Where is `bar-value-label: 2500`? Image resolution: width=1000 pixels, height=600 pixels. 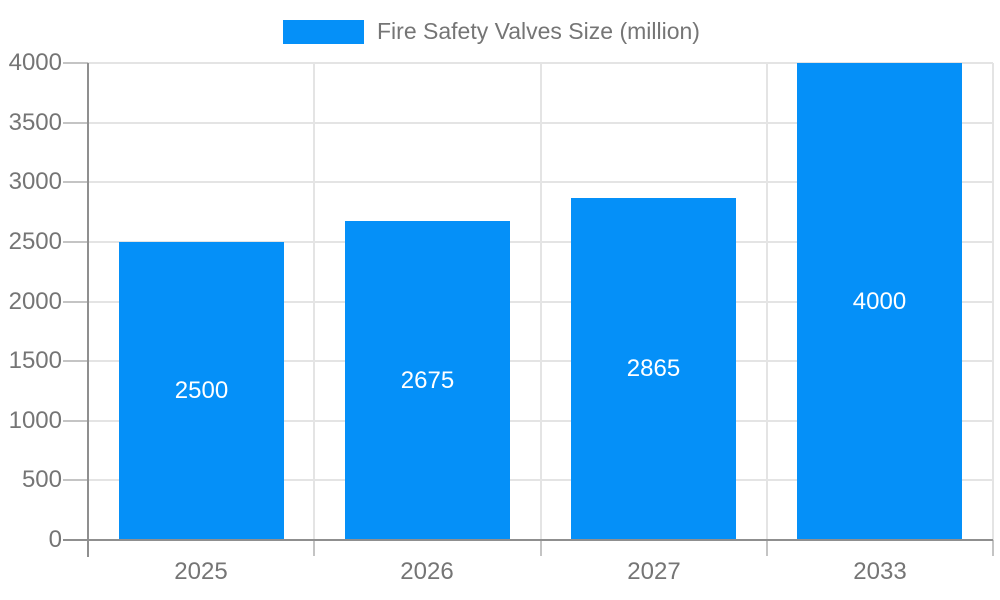
bar-value-label: 2500 is located at coordinates (201, 390).